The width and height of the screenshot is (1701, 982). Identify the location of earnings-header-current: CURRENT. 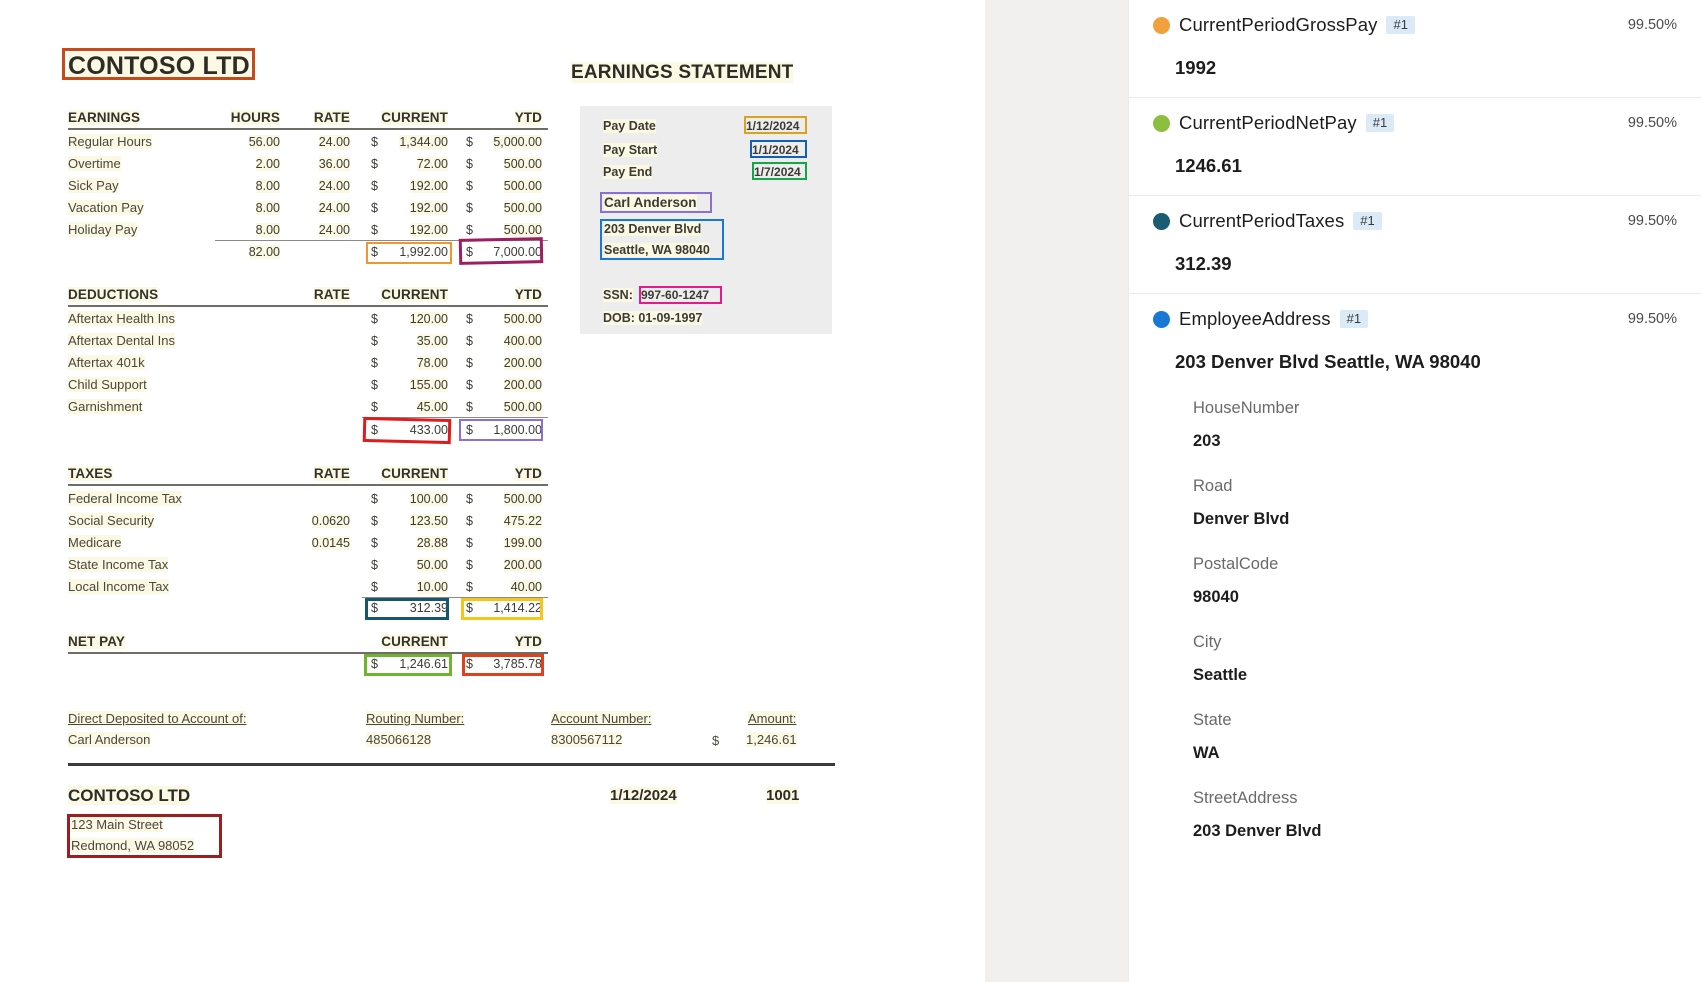
(414, 117).